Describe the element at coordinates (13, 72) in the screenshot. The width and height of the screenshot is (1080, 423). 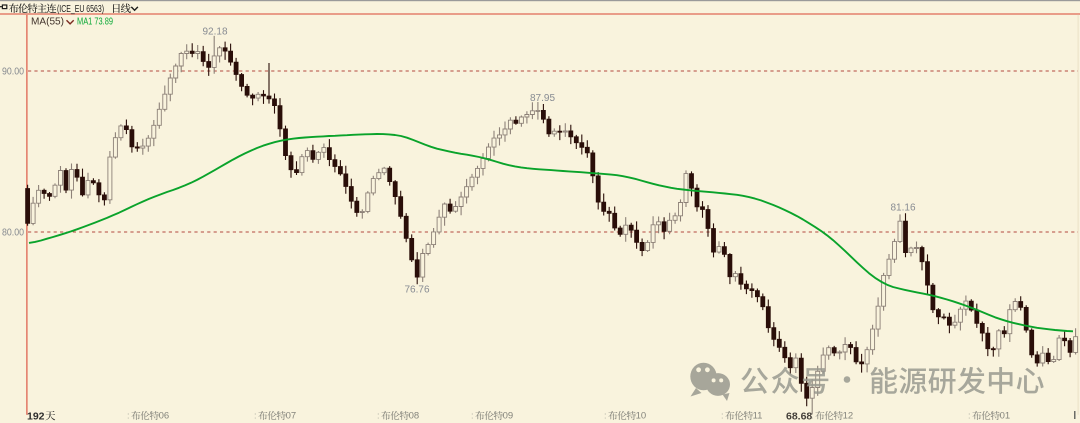
I see `svg-text: 90.00` at that location.